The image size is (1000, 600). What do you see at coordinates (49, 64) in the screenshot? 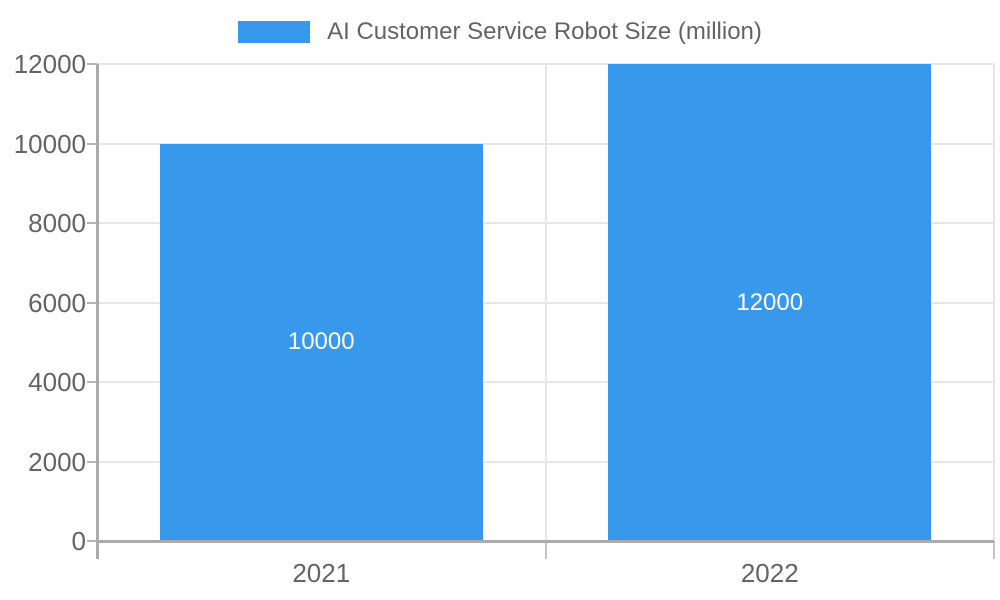
I see `y-tick-label: 12000` at bounding box center [49, 64].